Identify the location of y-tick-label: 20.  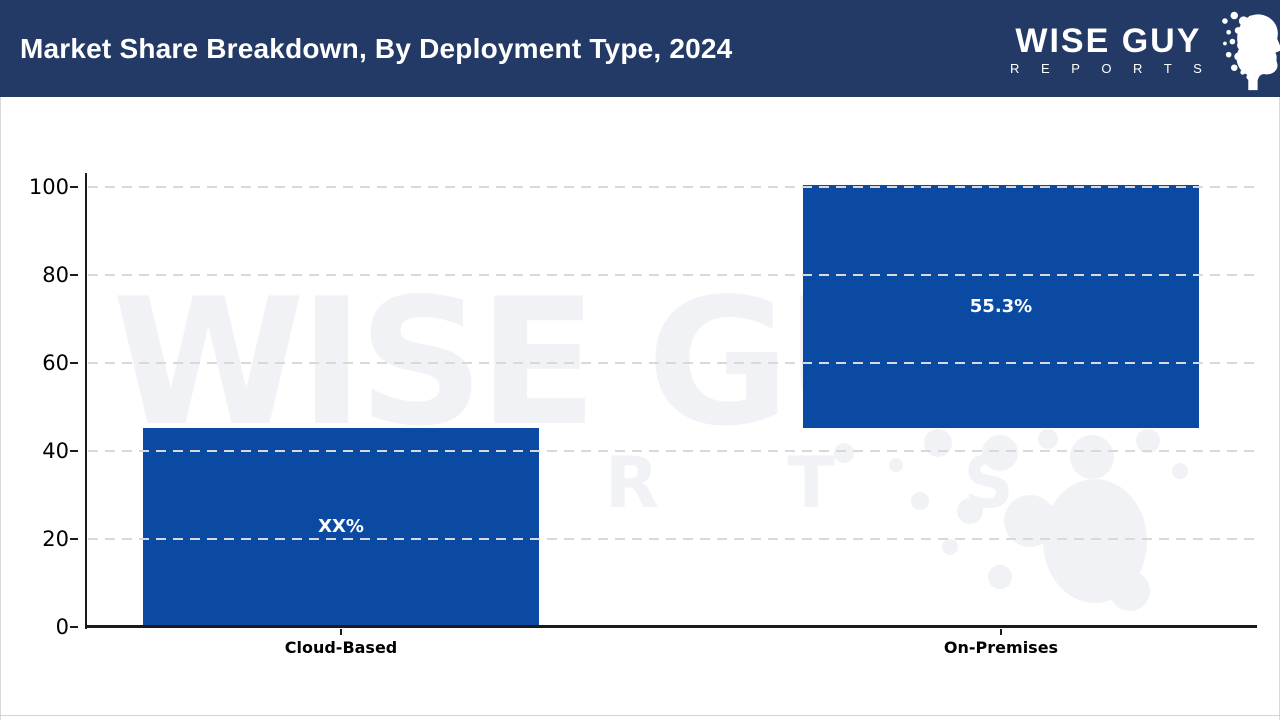
(55, 539).